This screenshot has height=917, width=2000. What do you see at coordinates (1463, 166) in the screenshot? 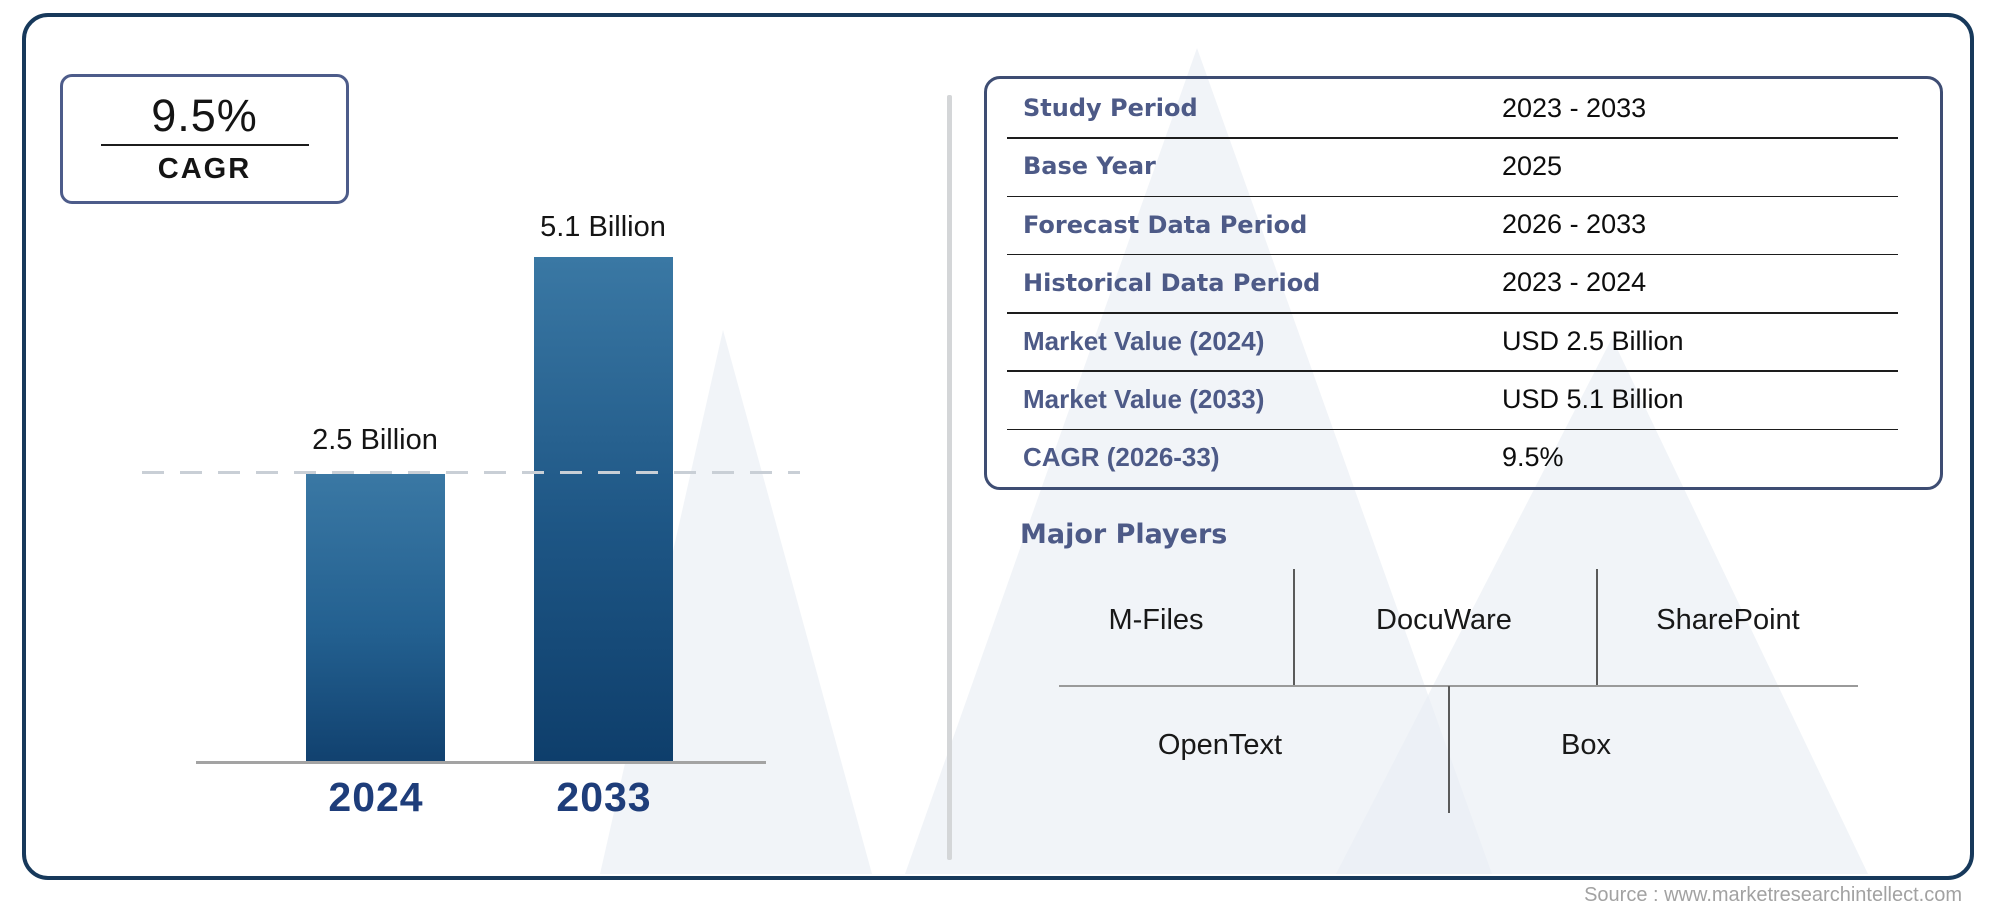
I see `table-row: Base Year 2025` at bounding box center [1463, 166].